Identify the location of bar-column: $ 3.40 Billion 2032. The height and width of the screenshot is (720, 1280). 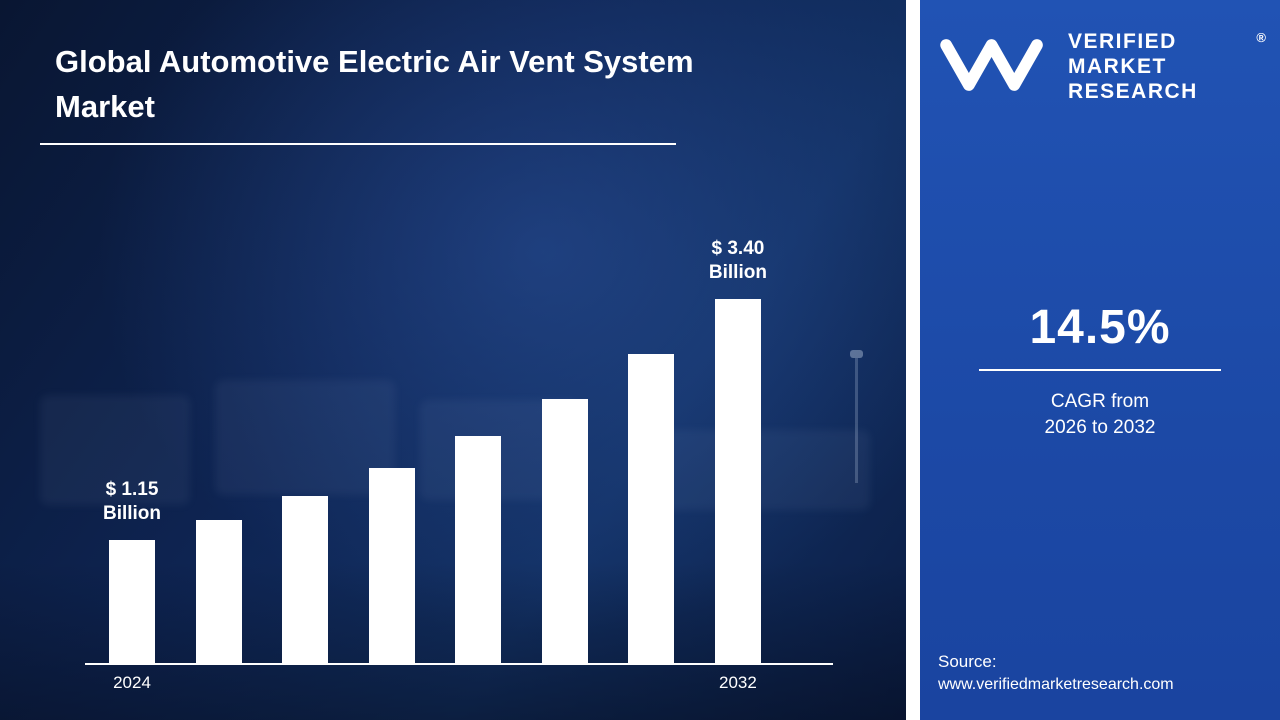
(738, 464).